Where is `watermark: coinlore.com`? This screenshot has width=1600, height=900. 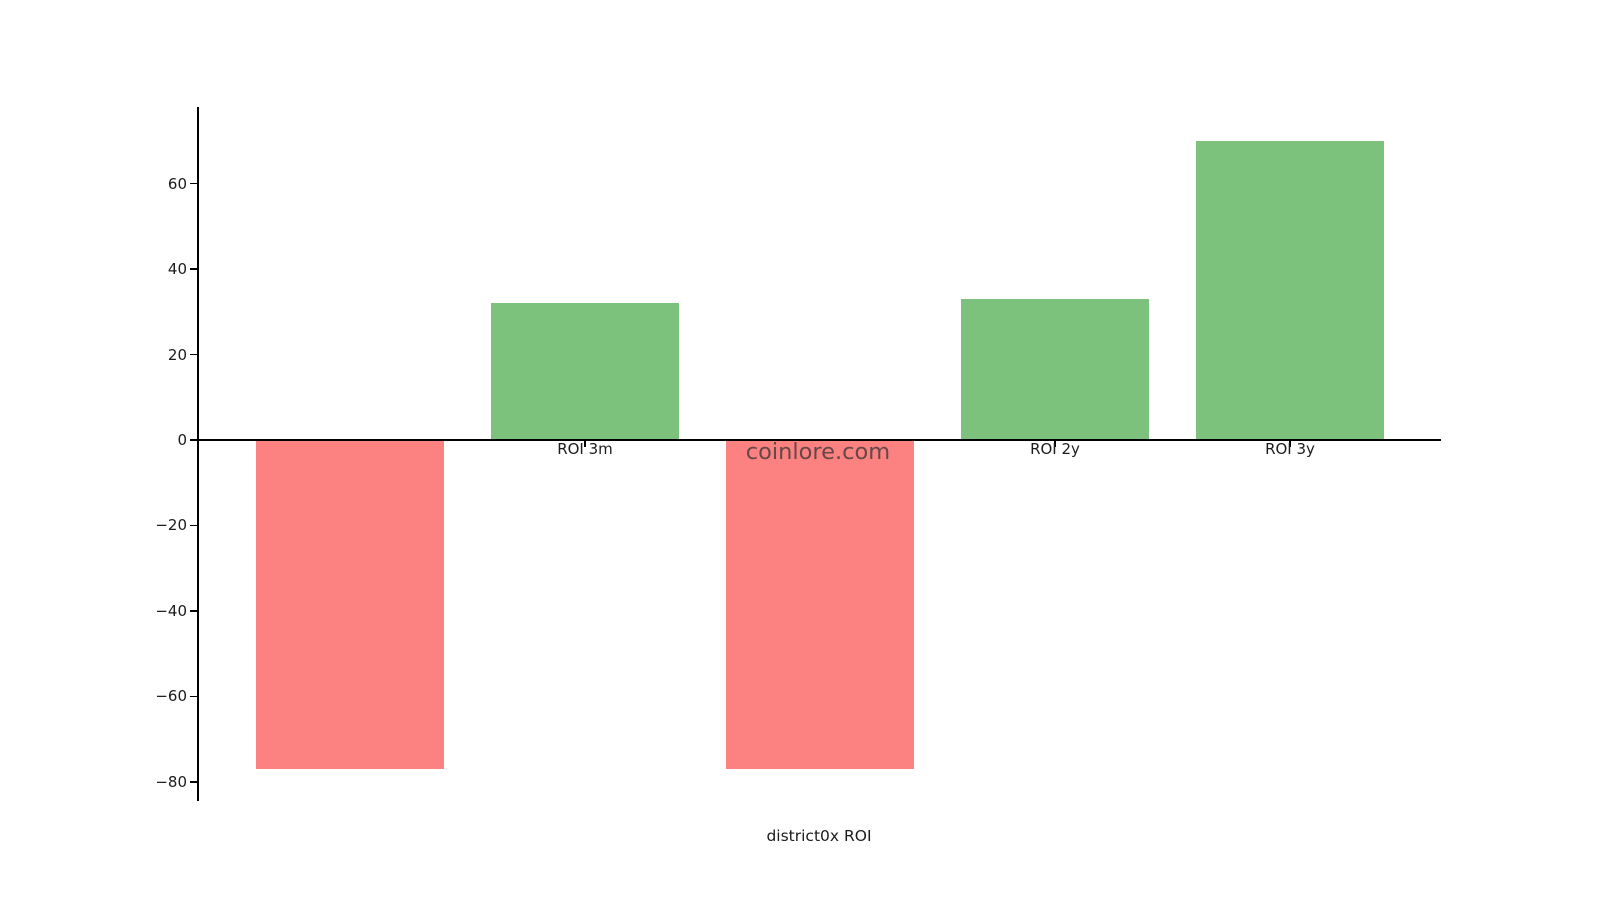 watermark: coinlore.com is located at coordinates (818, 452).